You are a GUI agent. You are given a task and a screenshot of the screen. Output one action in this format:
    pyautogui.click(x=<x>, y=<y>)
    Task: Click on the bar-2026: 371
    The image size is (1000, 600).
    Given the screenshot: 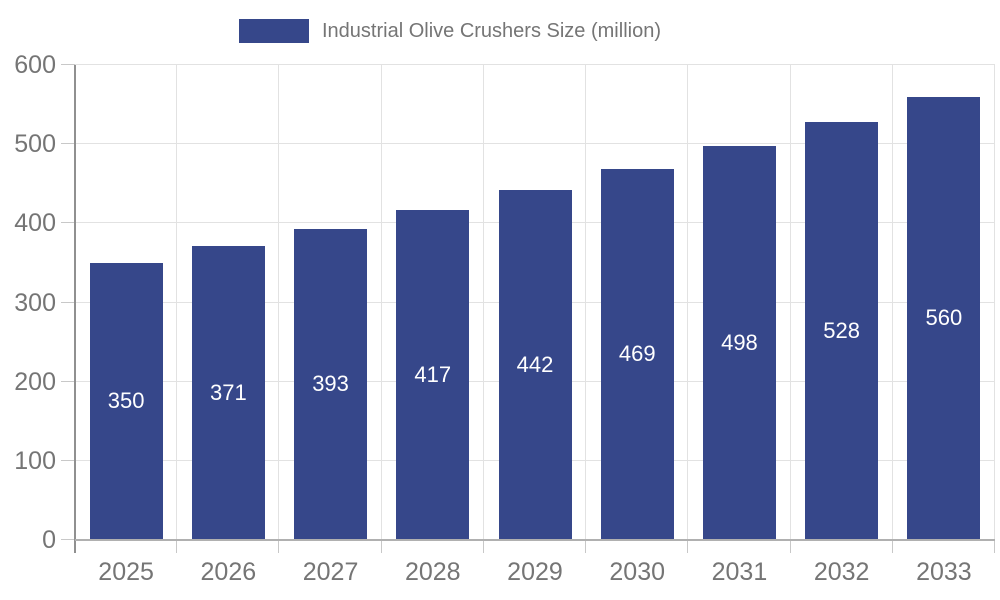 What is the action you would take?
    pyautogui.click(x=228, y=393)
    